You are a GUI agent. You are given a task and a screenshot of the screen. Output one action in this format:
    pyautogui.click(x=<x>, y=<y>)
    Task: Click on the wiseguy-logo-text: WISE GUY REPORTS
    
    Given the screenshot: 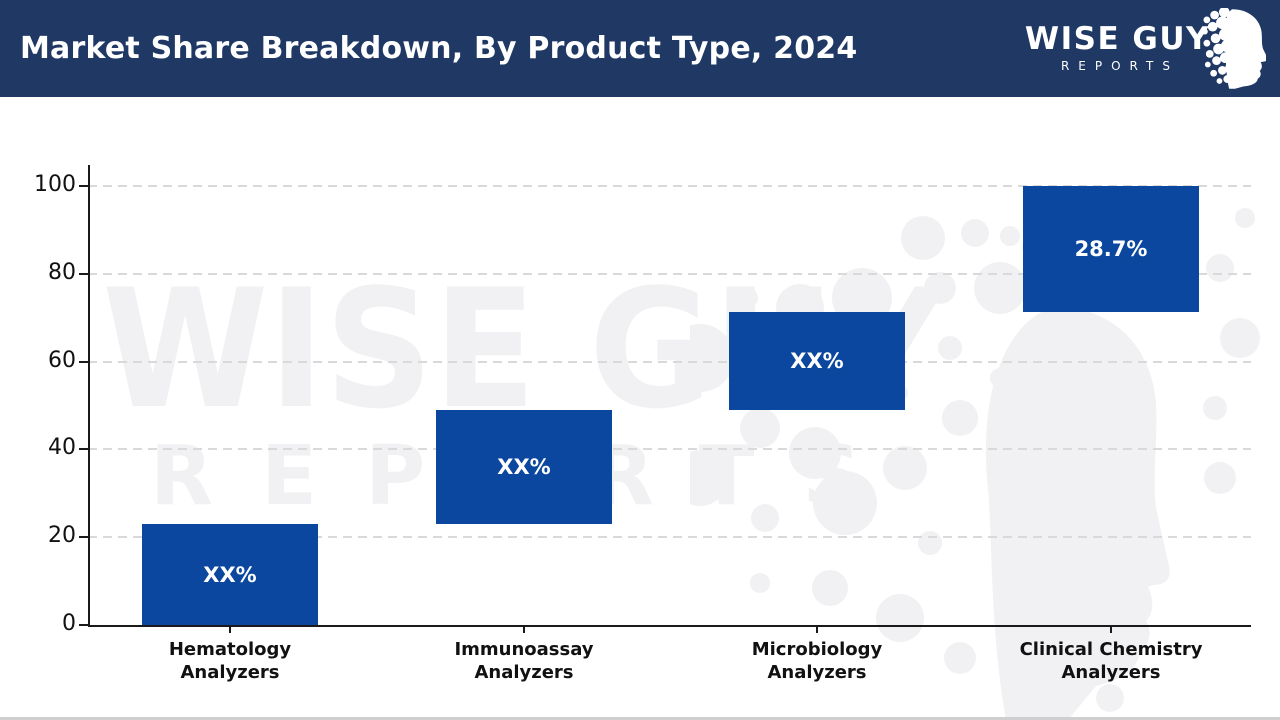 What is the action you would take?
    pyautogui.click(x=1117, y=47)
    